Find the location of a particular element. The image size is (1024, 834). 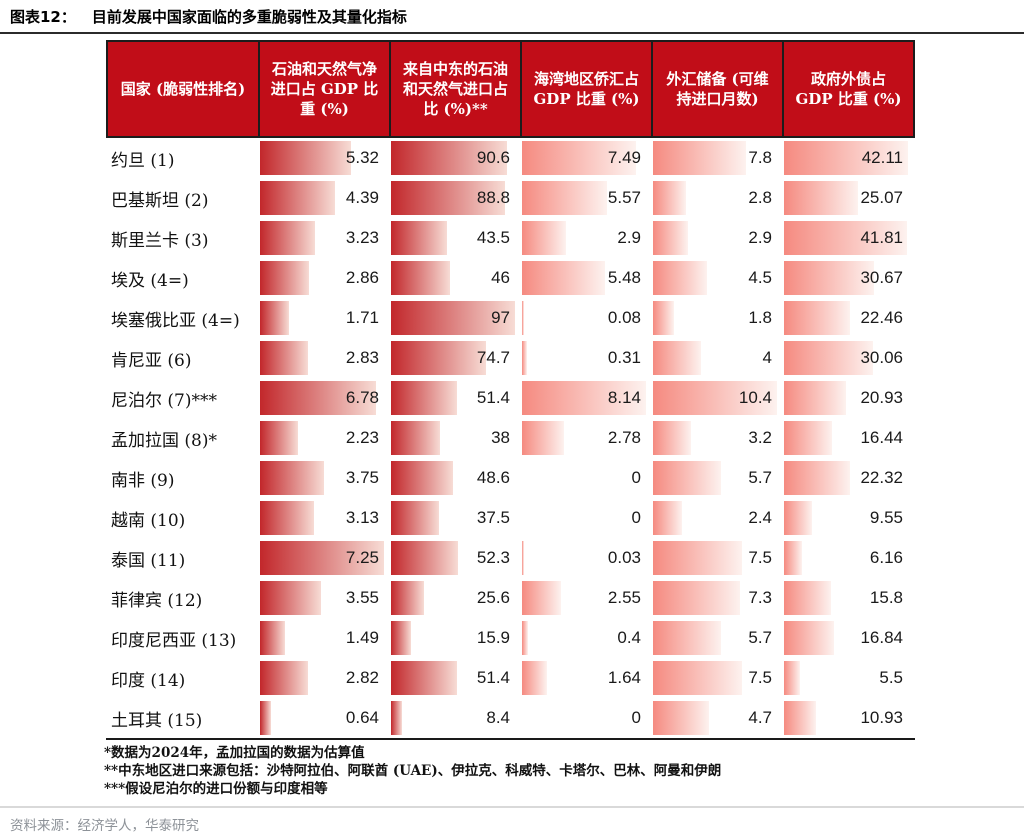

value-cell-gov-external-debt-gdp: 10.93 is located at coordinates (847, 718).